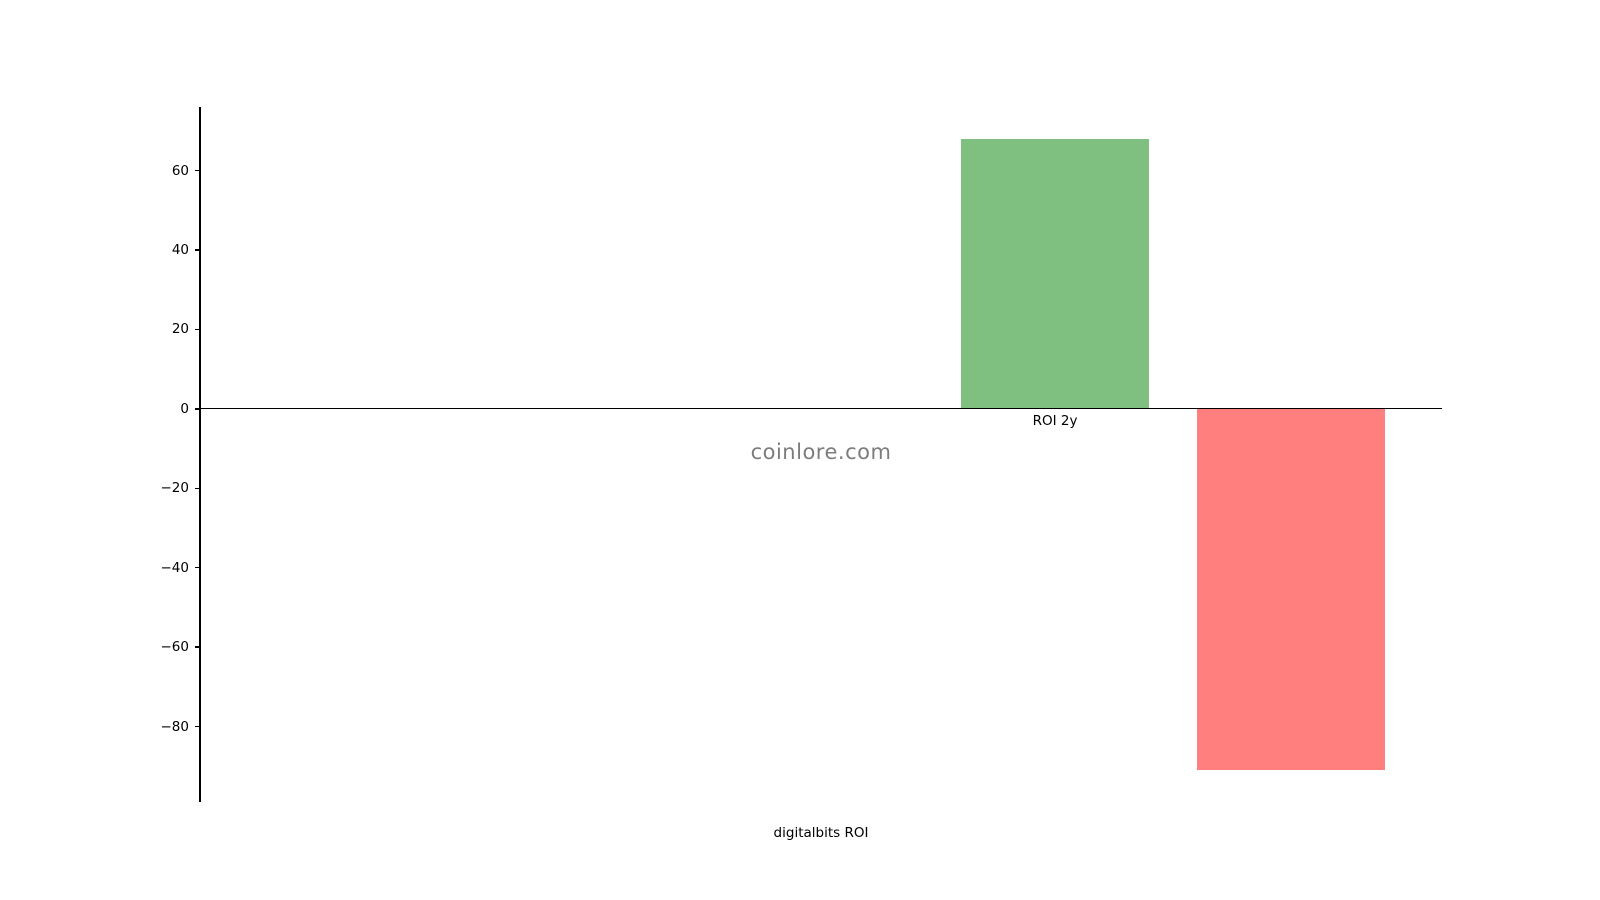  I want to click on y-tick-label: 0, so click(184, 408).